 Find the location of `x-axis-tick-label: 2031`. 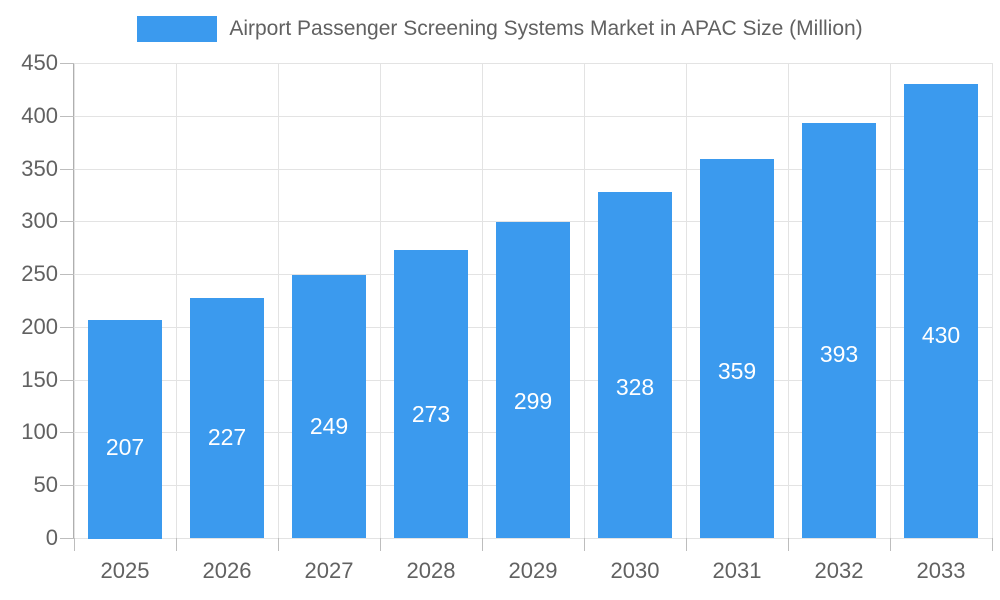

x-axis-tick-label: 2031 is located at coordinates (737, 570).